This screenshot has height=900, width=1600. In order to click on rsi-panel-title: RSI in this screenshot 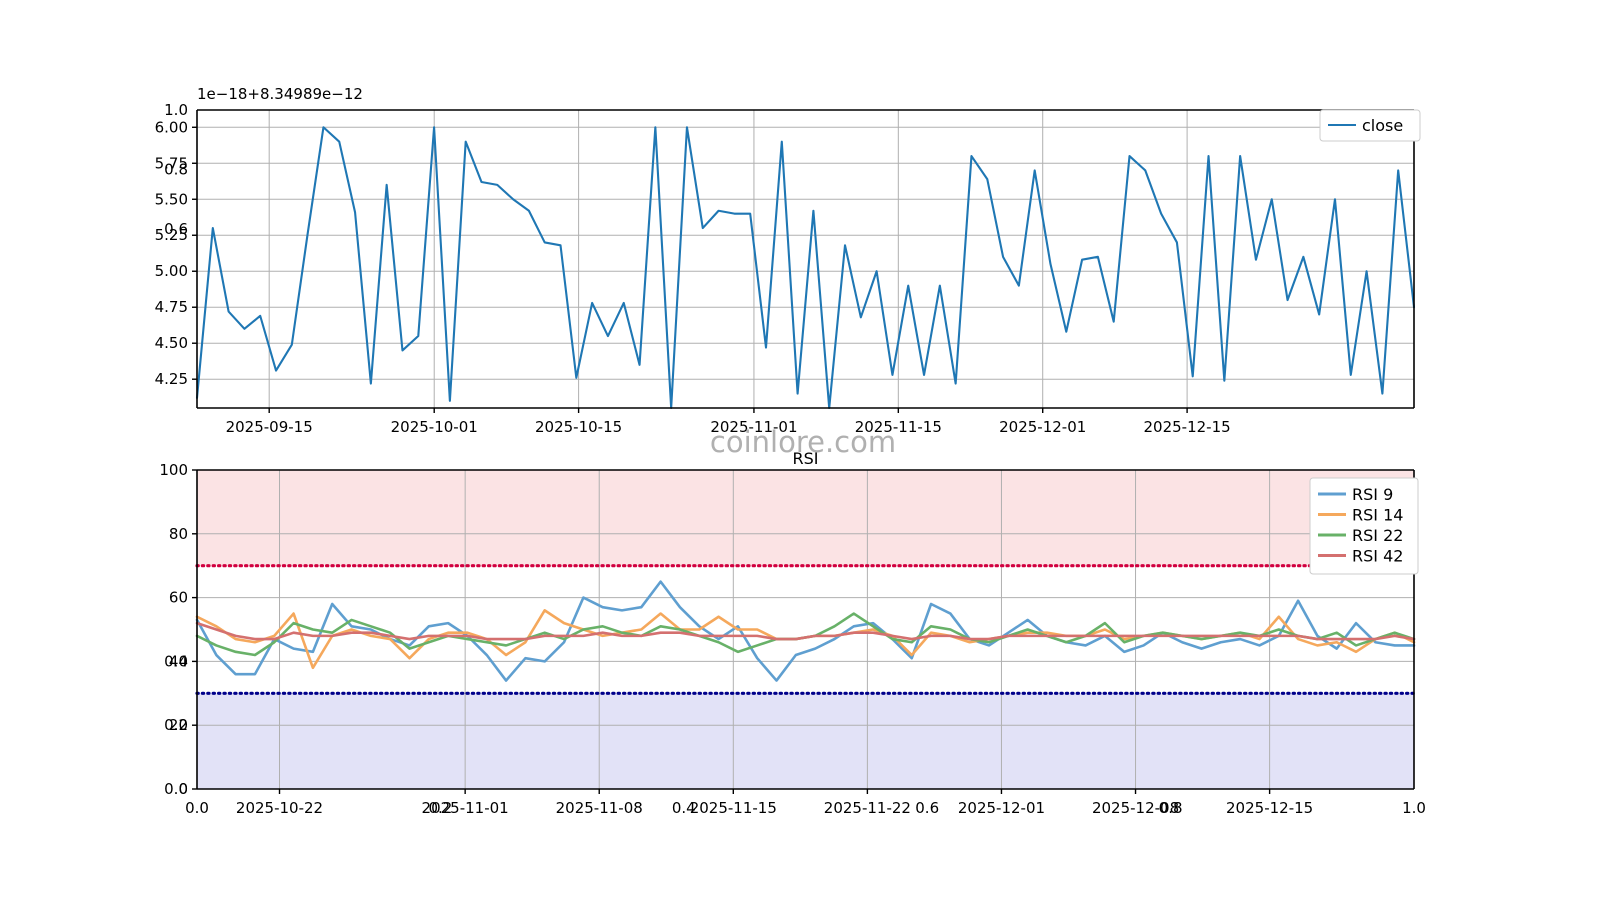, I will do `click(806, 458)`.